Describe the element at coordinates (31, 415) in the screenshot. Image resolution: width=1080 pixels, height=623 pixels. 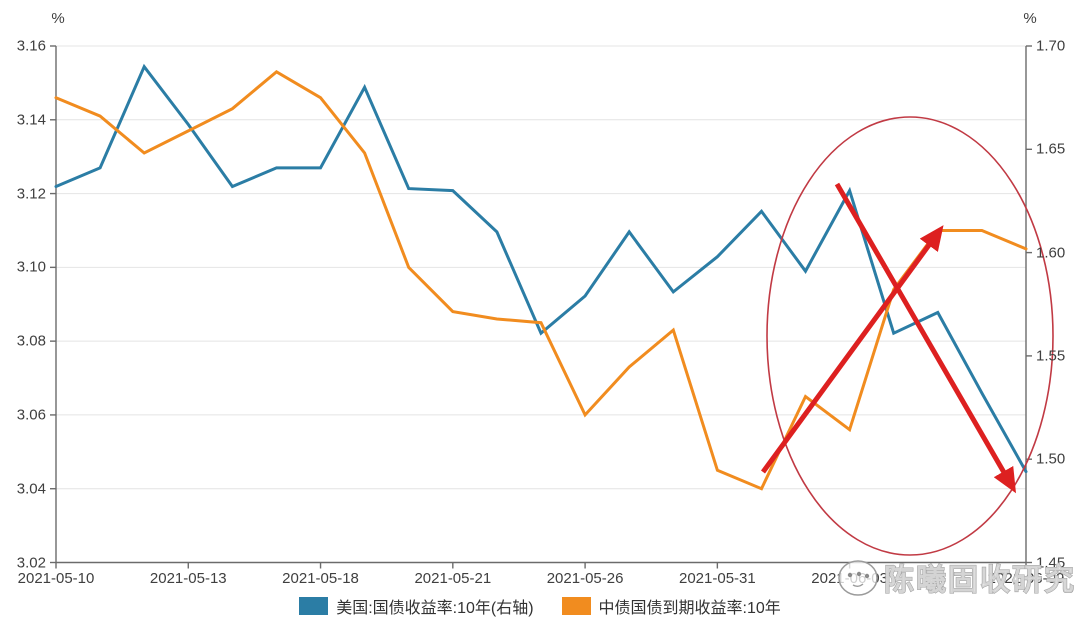
I see `left-axis-tick-label: 3.06` at that location.